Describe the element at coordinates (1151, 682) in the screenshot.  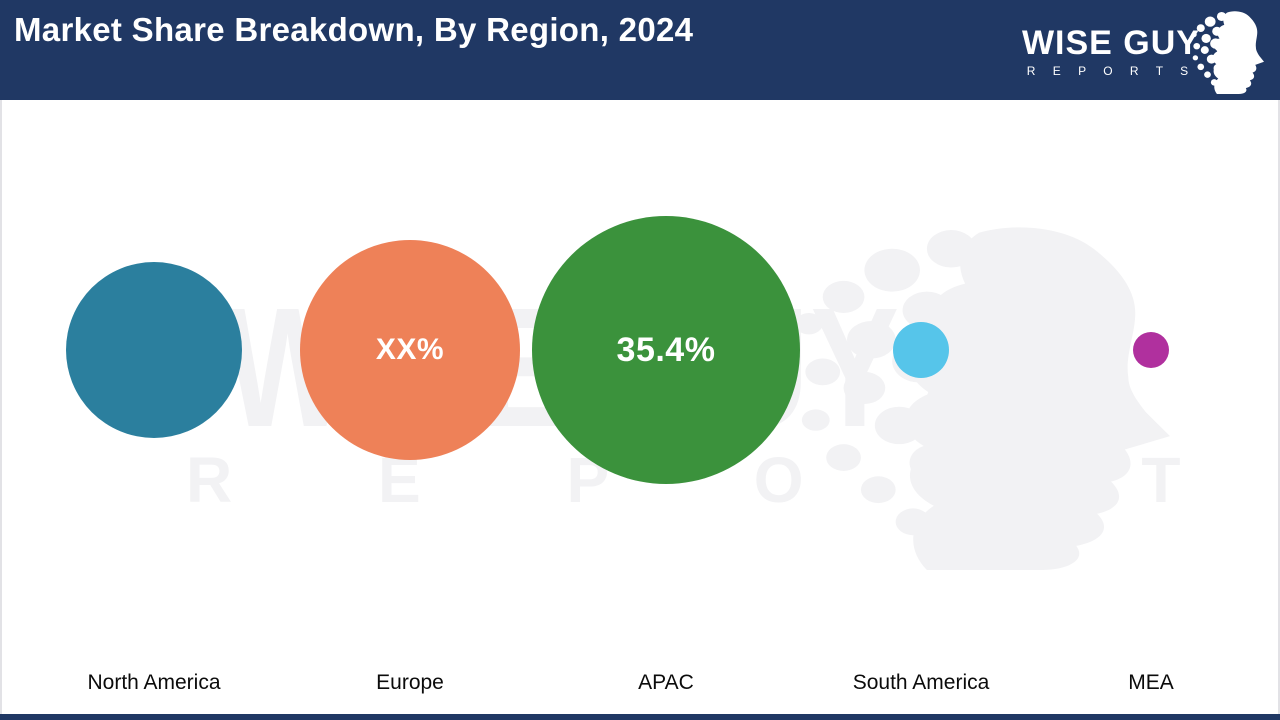
I see `category-label-mea: MEA` at that location.